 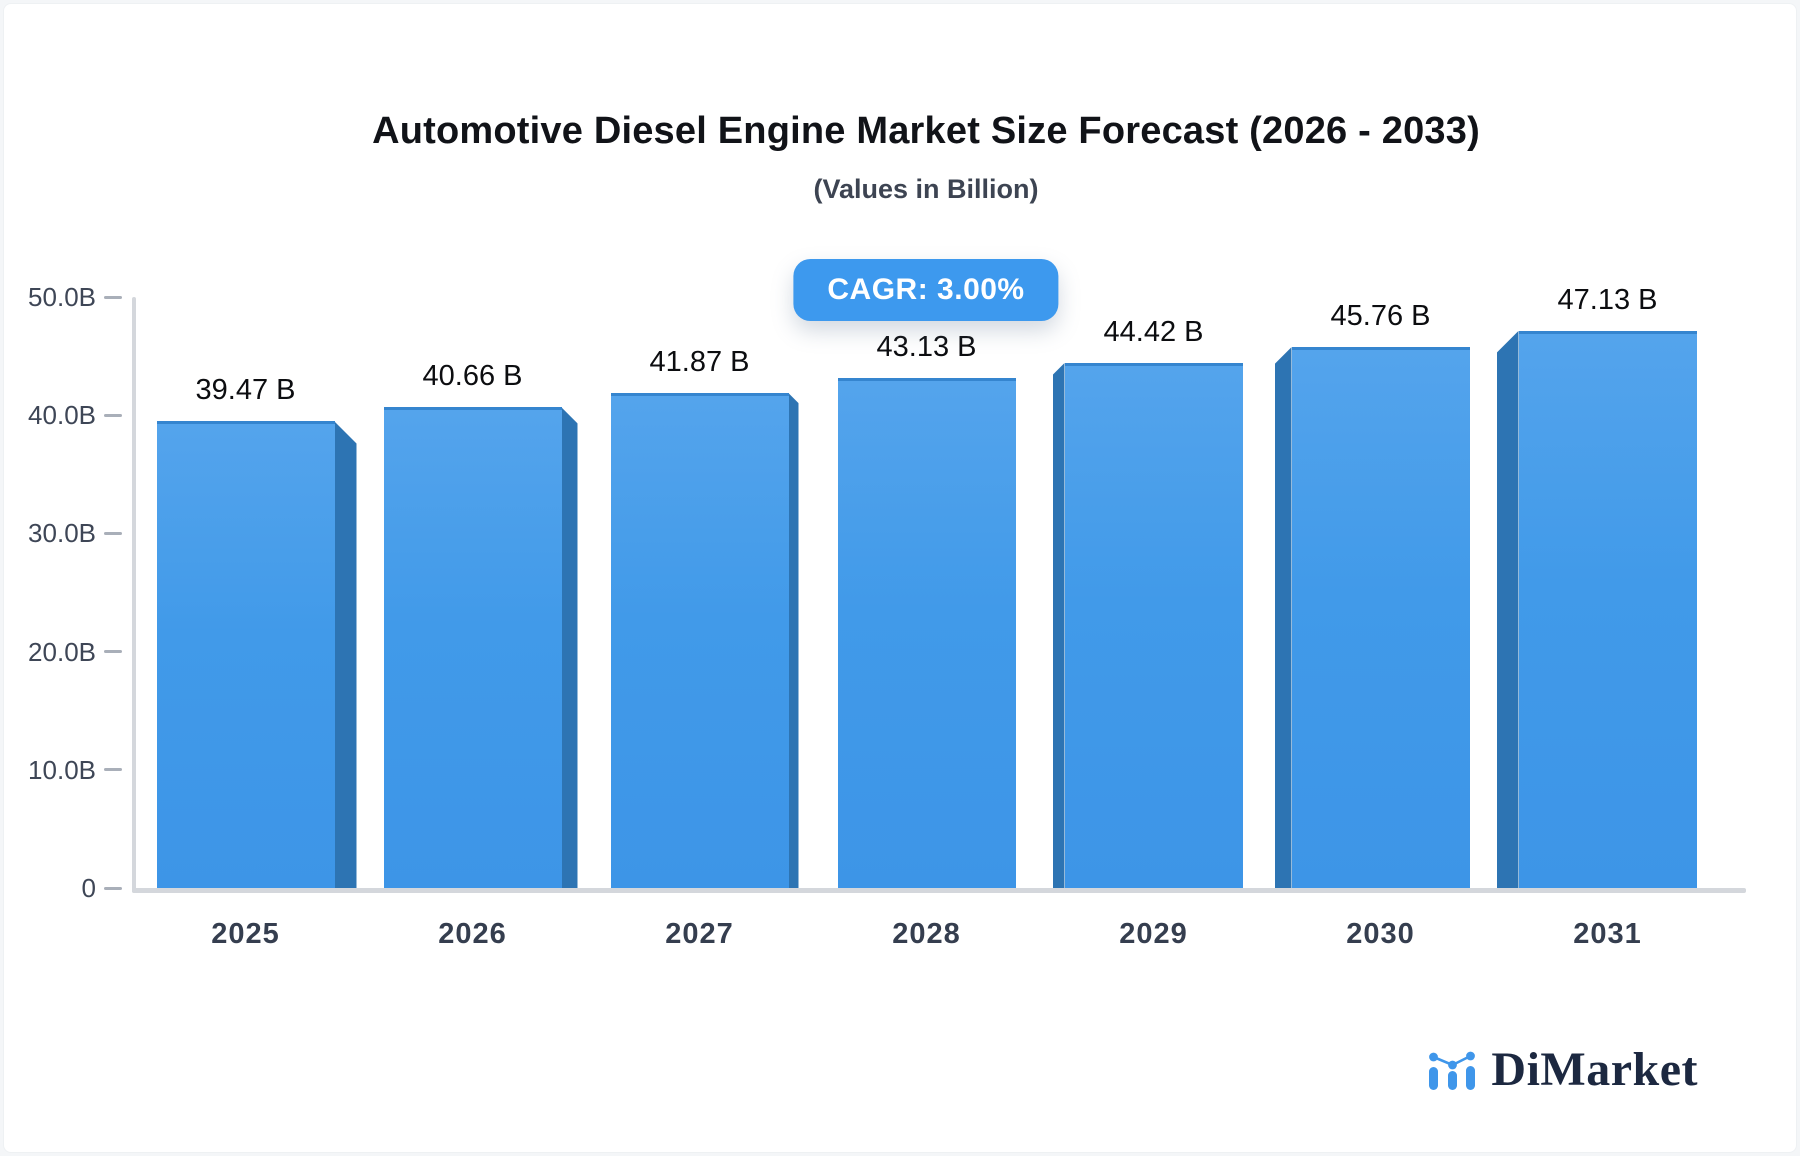 What do you see at coordinates (62, 769) in the screenshot?
I see `y-axis-tick-label: 10.0B` at bounding box center [62, 769].